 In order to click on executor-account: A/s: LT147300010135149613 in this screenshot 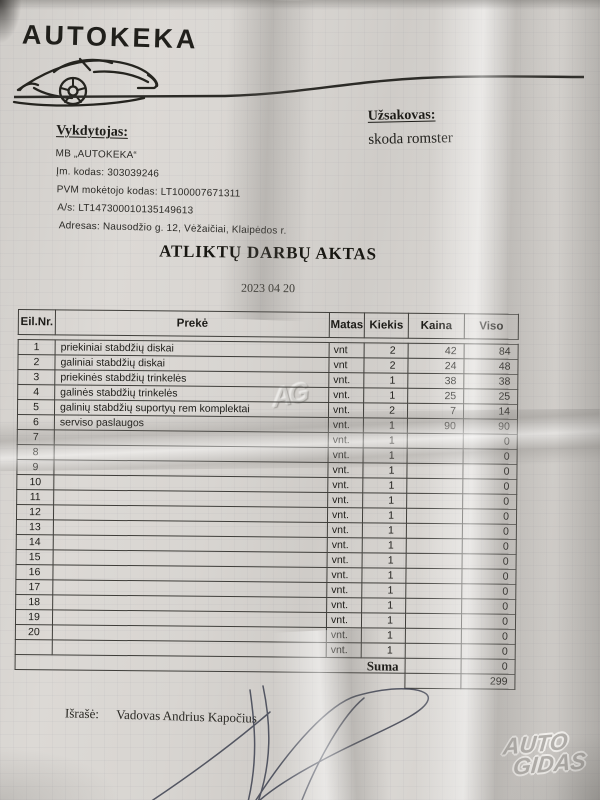, I will do `click(125, 209)`.